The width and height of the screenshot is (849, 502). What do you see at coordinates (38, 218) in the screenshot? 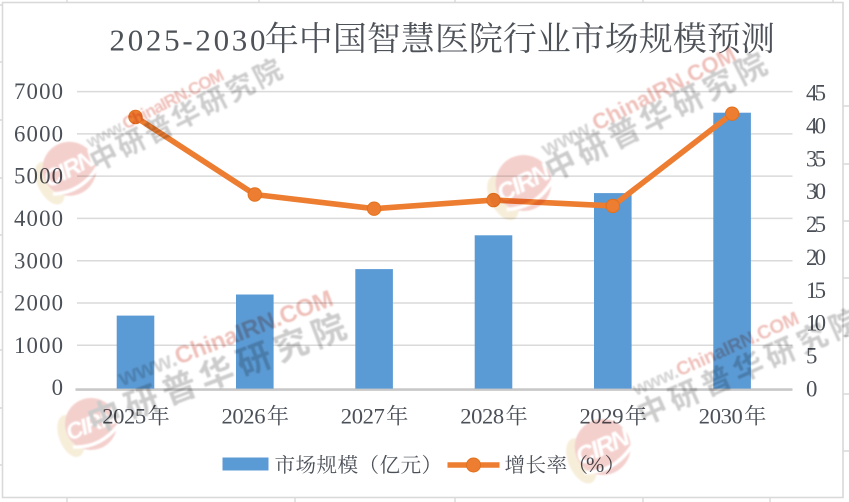
I see `svg-text: 4000` at bounding box center [38, 218].